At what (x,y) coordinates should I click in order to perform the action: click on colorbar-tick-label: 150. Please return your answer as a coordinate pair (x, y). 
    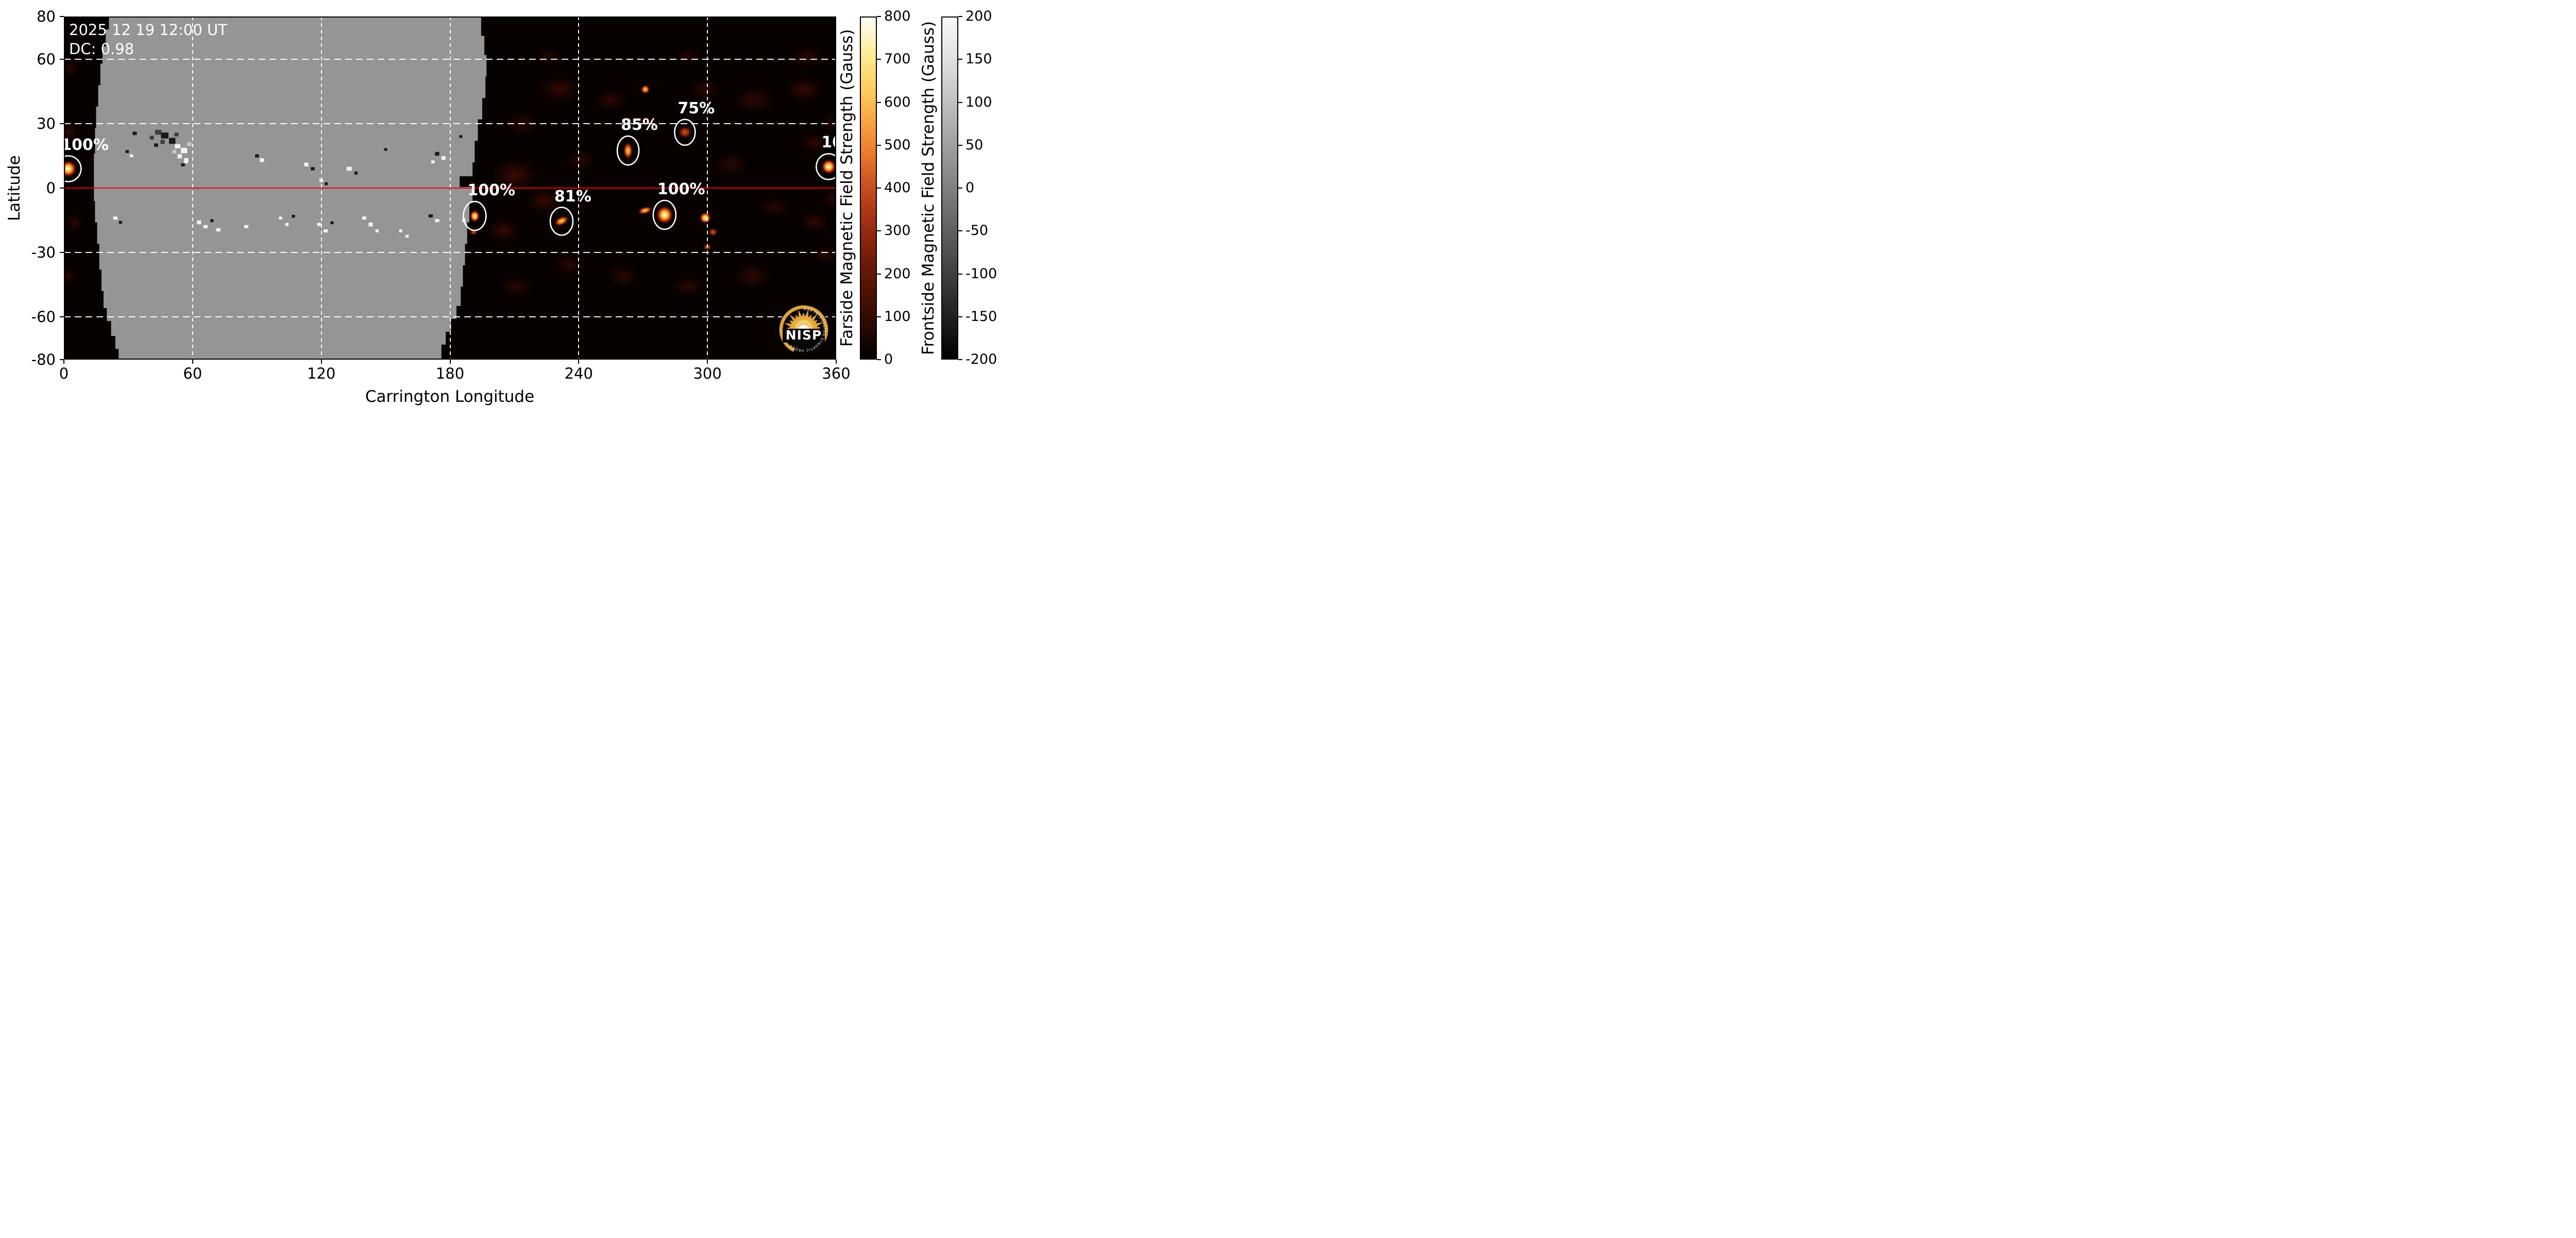
    Looking at the image, I should click on (979, 59).